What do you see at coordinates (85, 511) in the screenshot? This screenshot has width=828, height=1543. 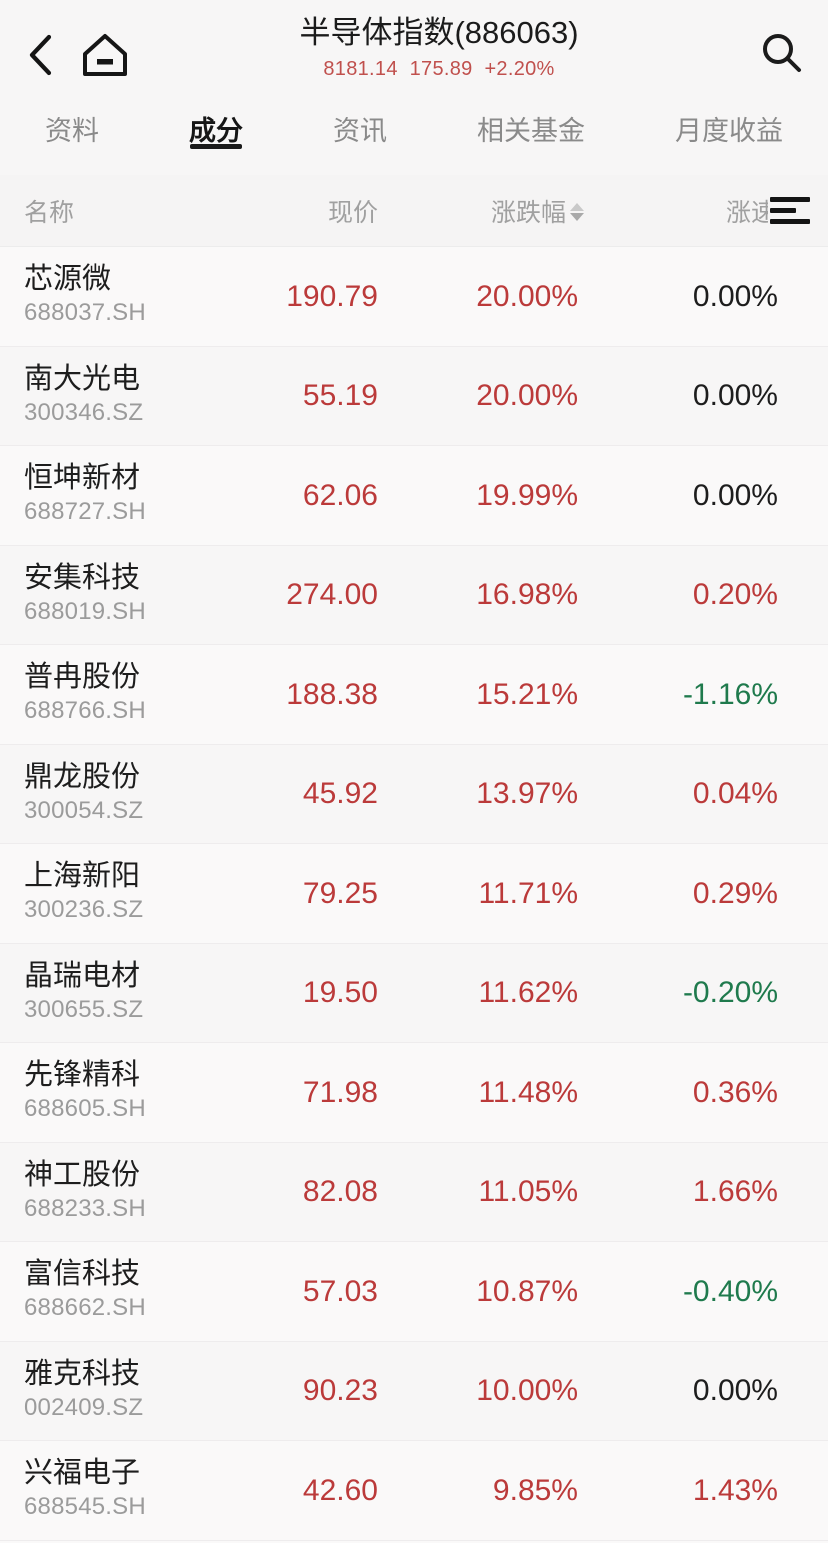 I see `stock-code: 688727.SH` at bounding box center [85, 511].